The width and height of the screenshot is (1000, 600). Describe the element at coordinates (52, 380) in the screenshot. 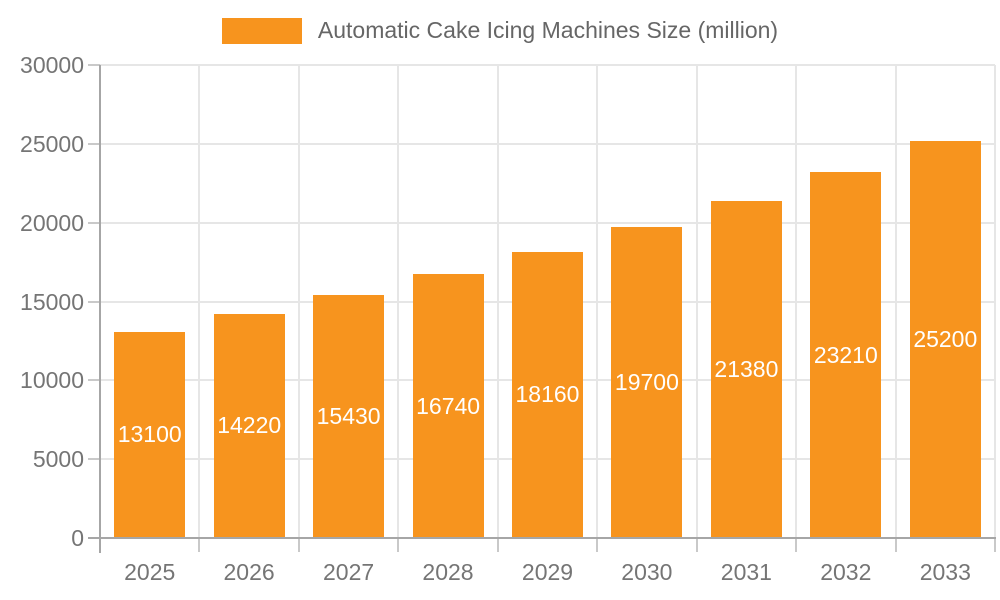

I see `y-axis-label: 10000` at that location.